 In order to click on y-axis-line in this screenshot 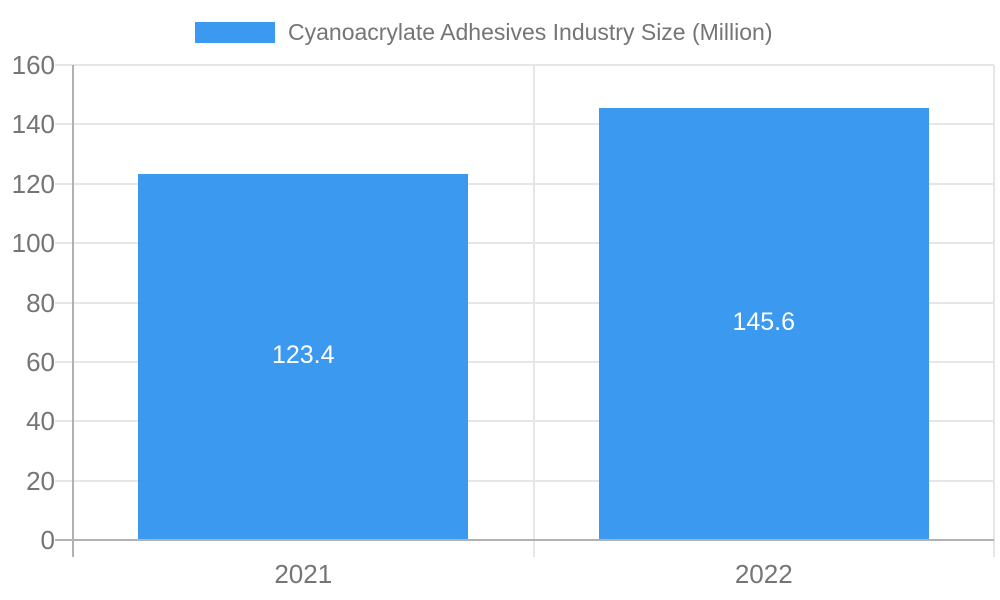, I will do `click(73, 311)`.